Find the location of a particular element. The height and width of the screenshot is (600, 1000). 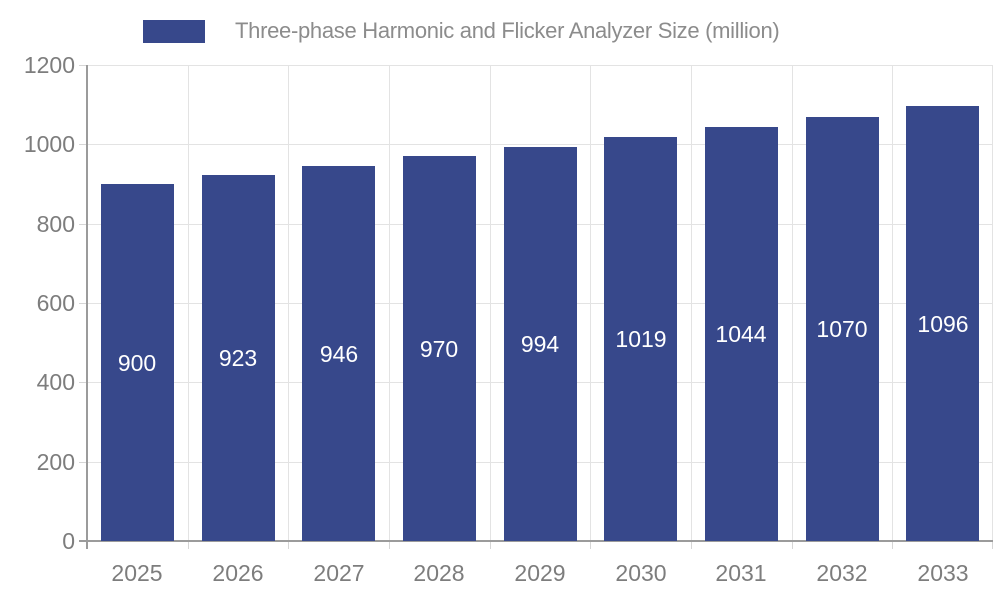

x-axis-label: 2027 is located at coordinates (339, 573).